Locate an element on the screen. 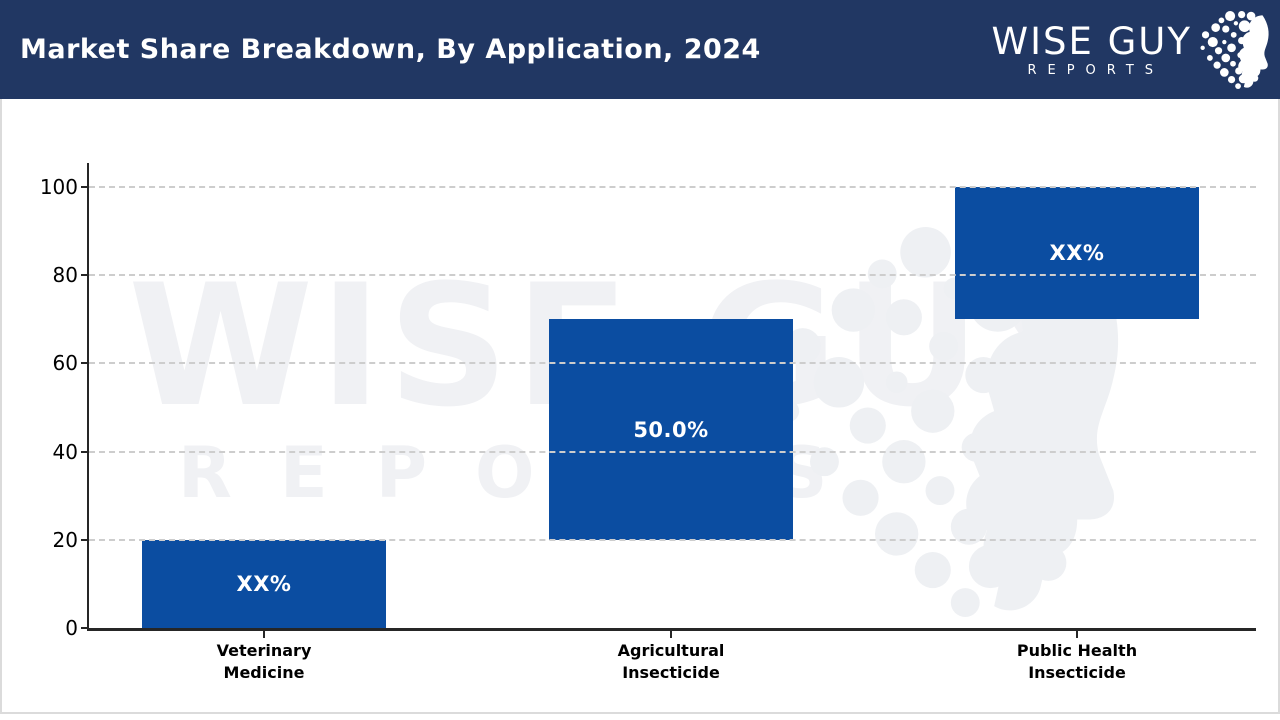 This screenshot has height=720, width=1280. y-tick-label-40: 40 is located at coordinates (65, 452).